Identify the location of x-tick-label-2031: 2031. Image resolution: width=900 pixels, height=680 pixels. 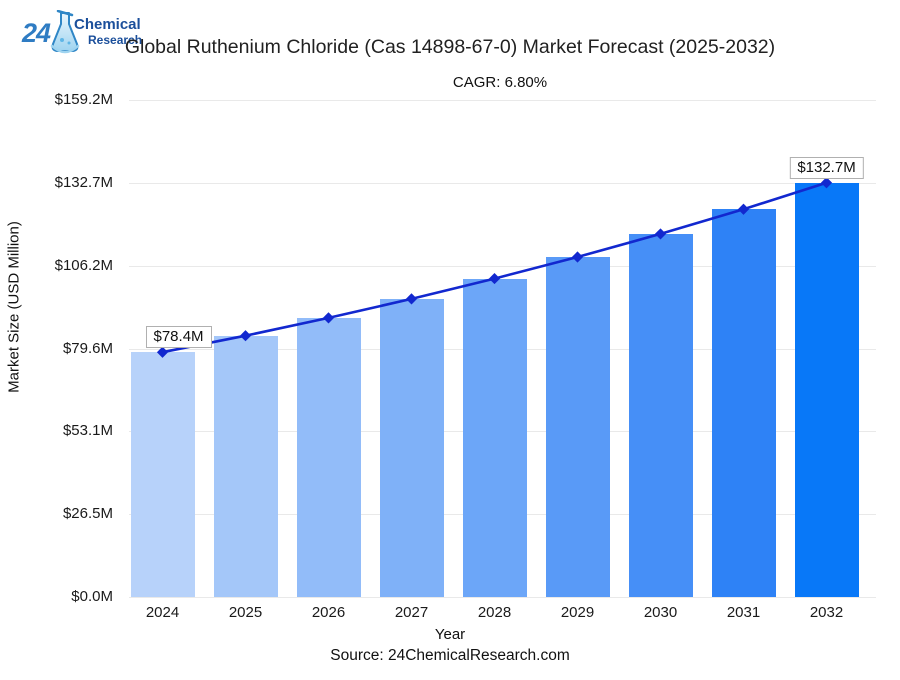
(743, 612).